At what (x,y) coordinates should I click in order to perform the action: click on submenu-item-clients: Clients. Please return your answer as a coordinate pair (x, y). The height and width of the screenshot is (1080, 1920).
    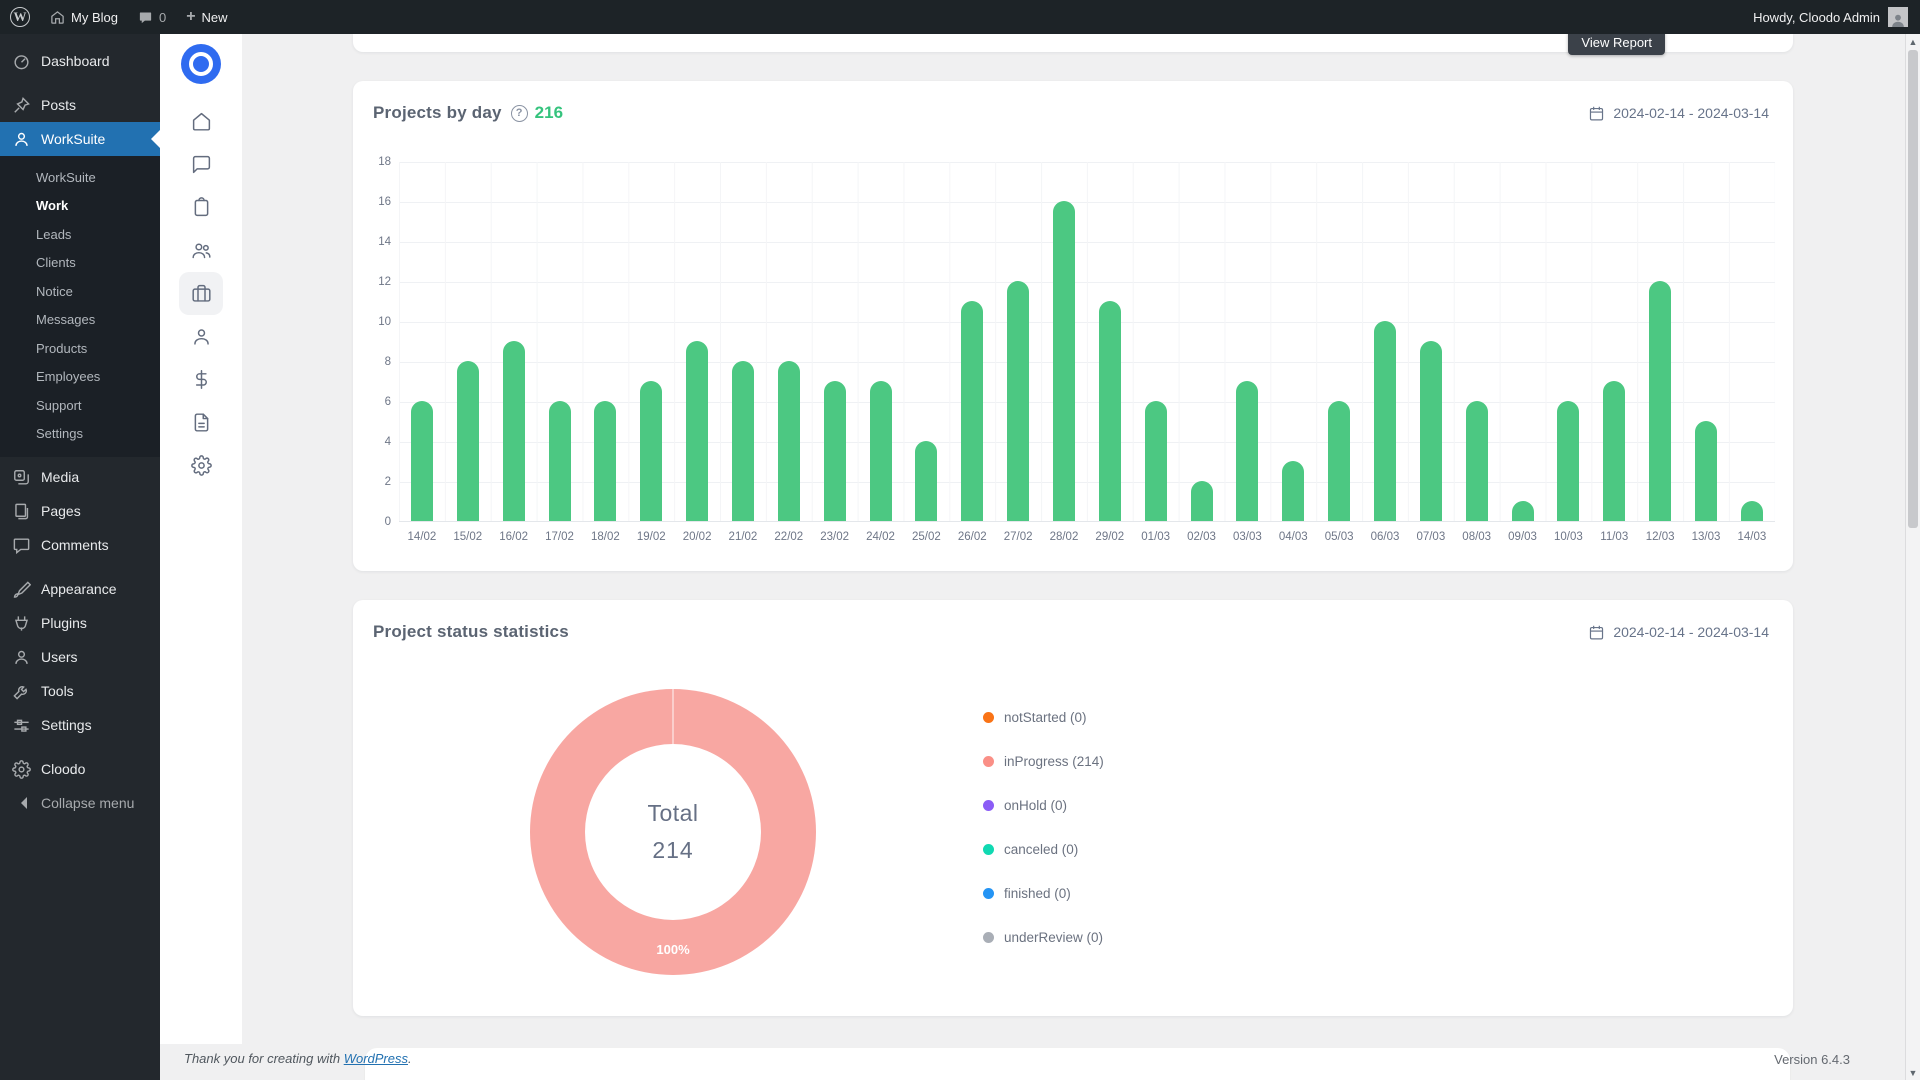
    Looking at the image, I should click on (56, 263).